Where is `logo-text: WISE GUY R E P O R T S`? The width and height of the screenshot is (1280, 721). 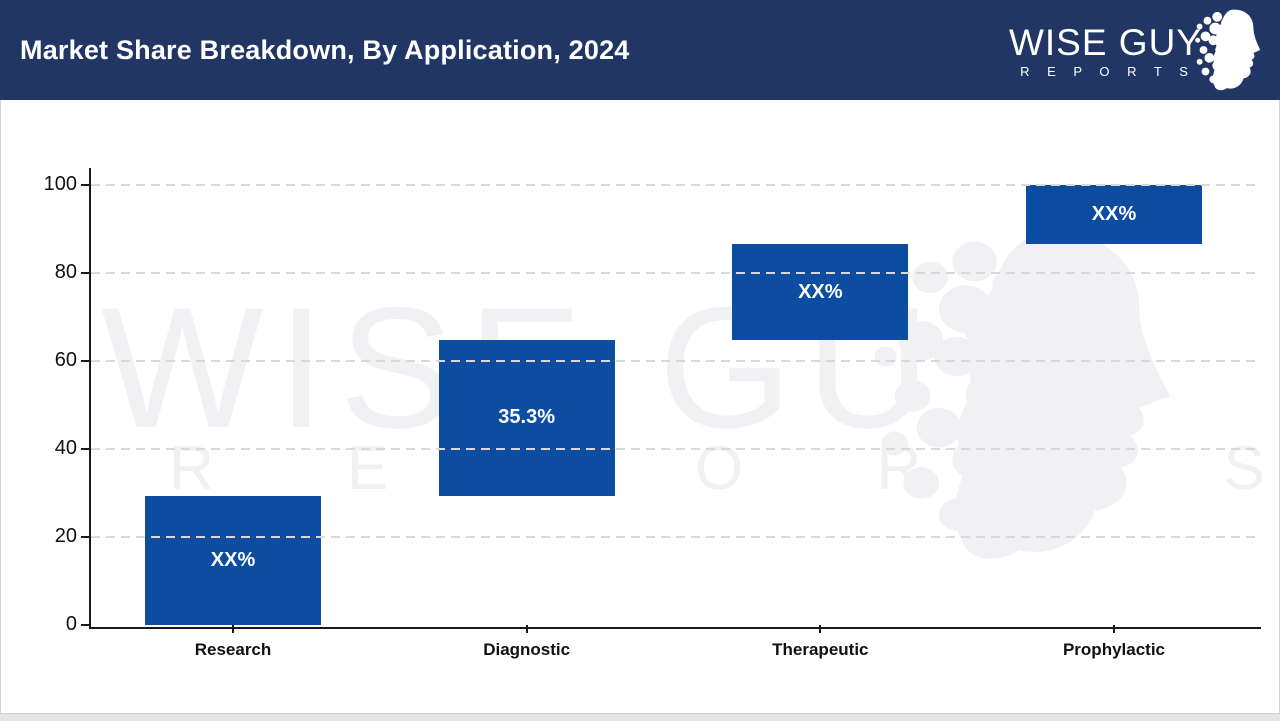 logo-text: WISE GUY R E P O R T S is located at coordinates (1105, 51).